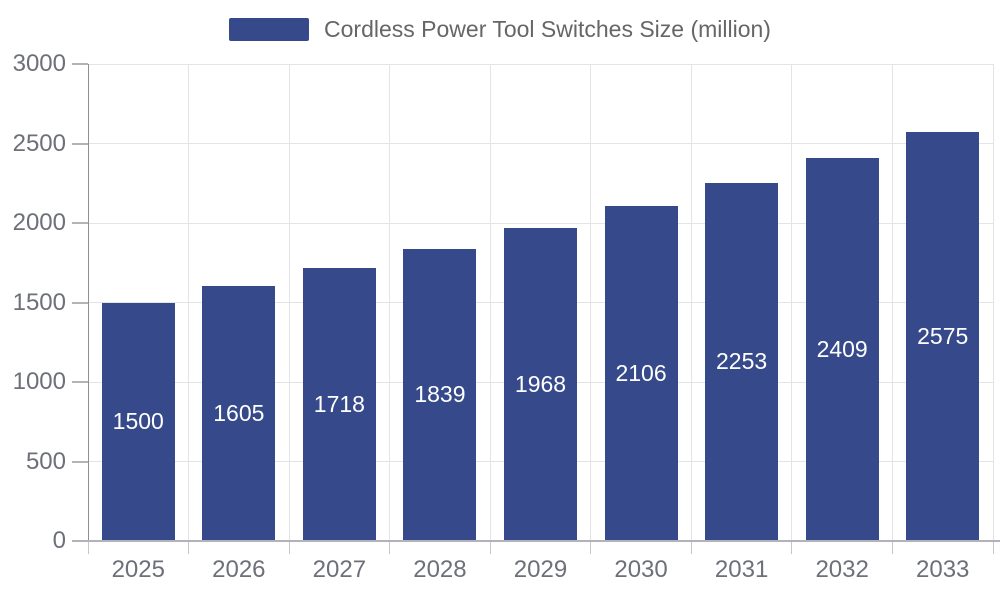 The width and height of the screenshot is (1000, 600). What do you see at coordinates (540, 223) in the screenshot?
I see `gridline-h-2000` at bounding box center [540, 223].